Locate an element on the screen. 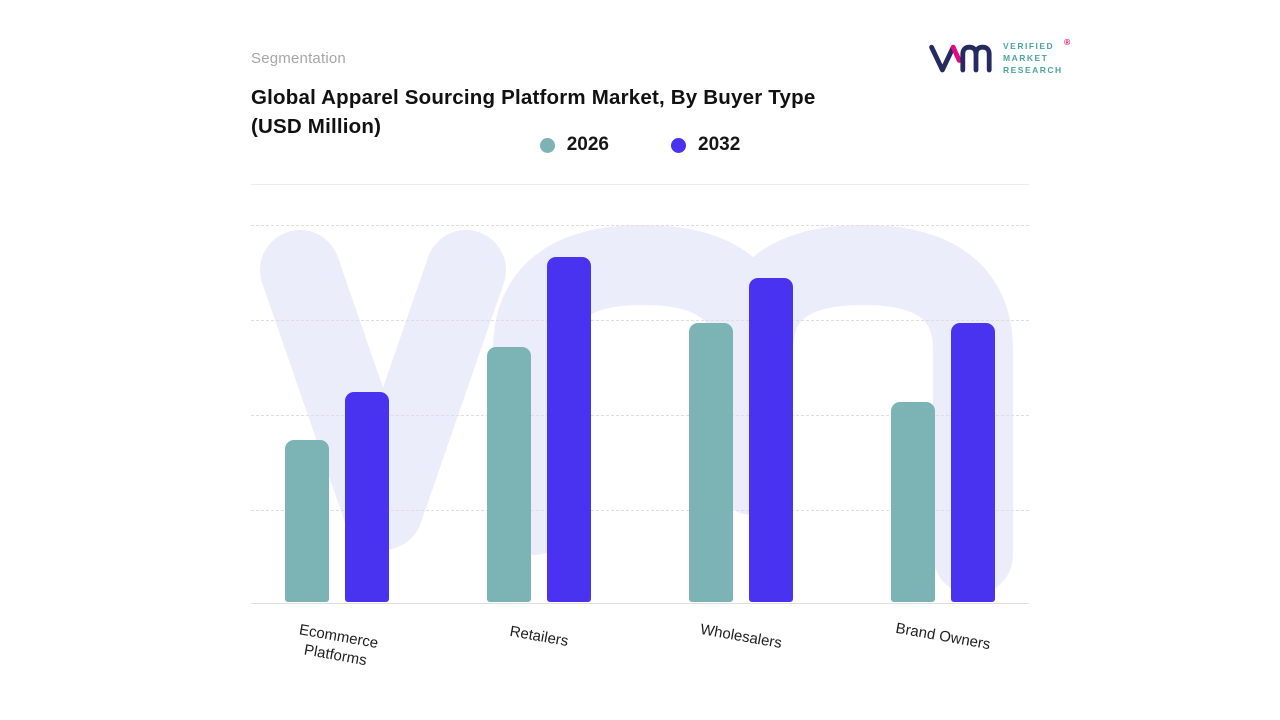 This screenshot has height=720, width=1280. logo-line-verified: VERIFIED is located at coordinates (1029, 46).